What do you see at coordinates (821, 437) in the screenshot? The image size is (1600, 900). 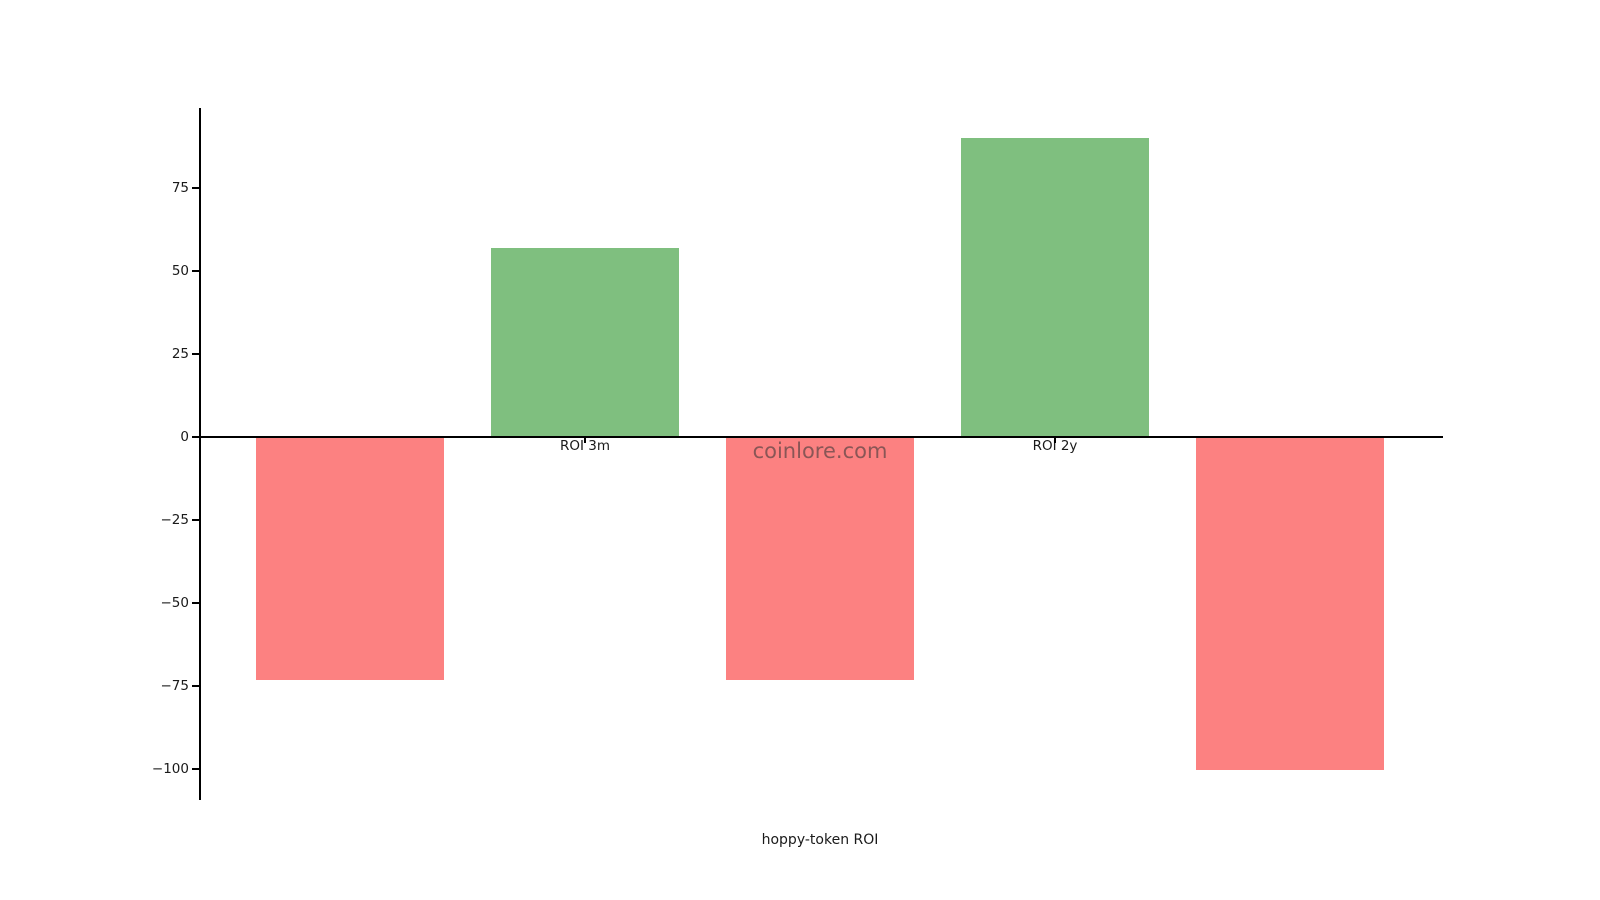 I see `x-axis-line` at bounding box center [821, 437].